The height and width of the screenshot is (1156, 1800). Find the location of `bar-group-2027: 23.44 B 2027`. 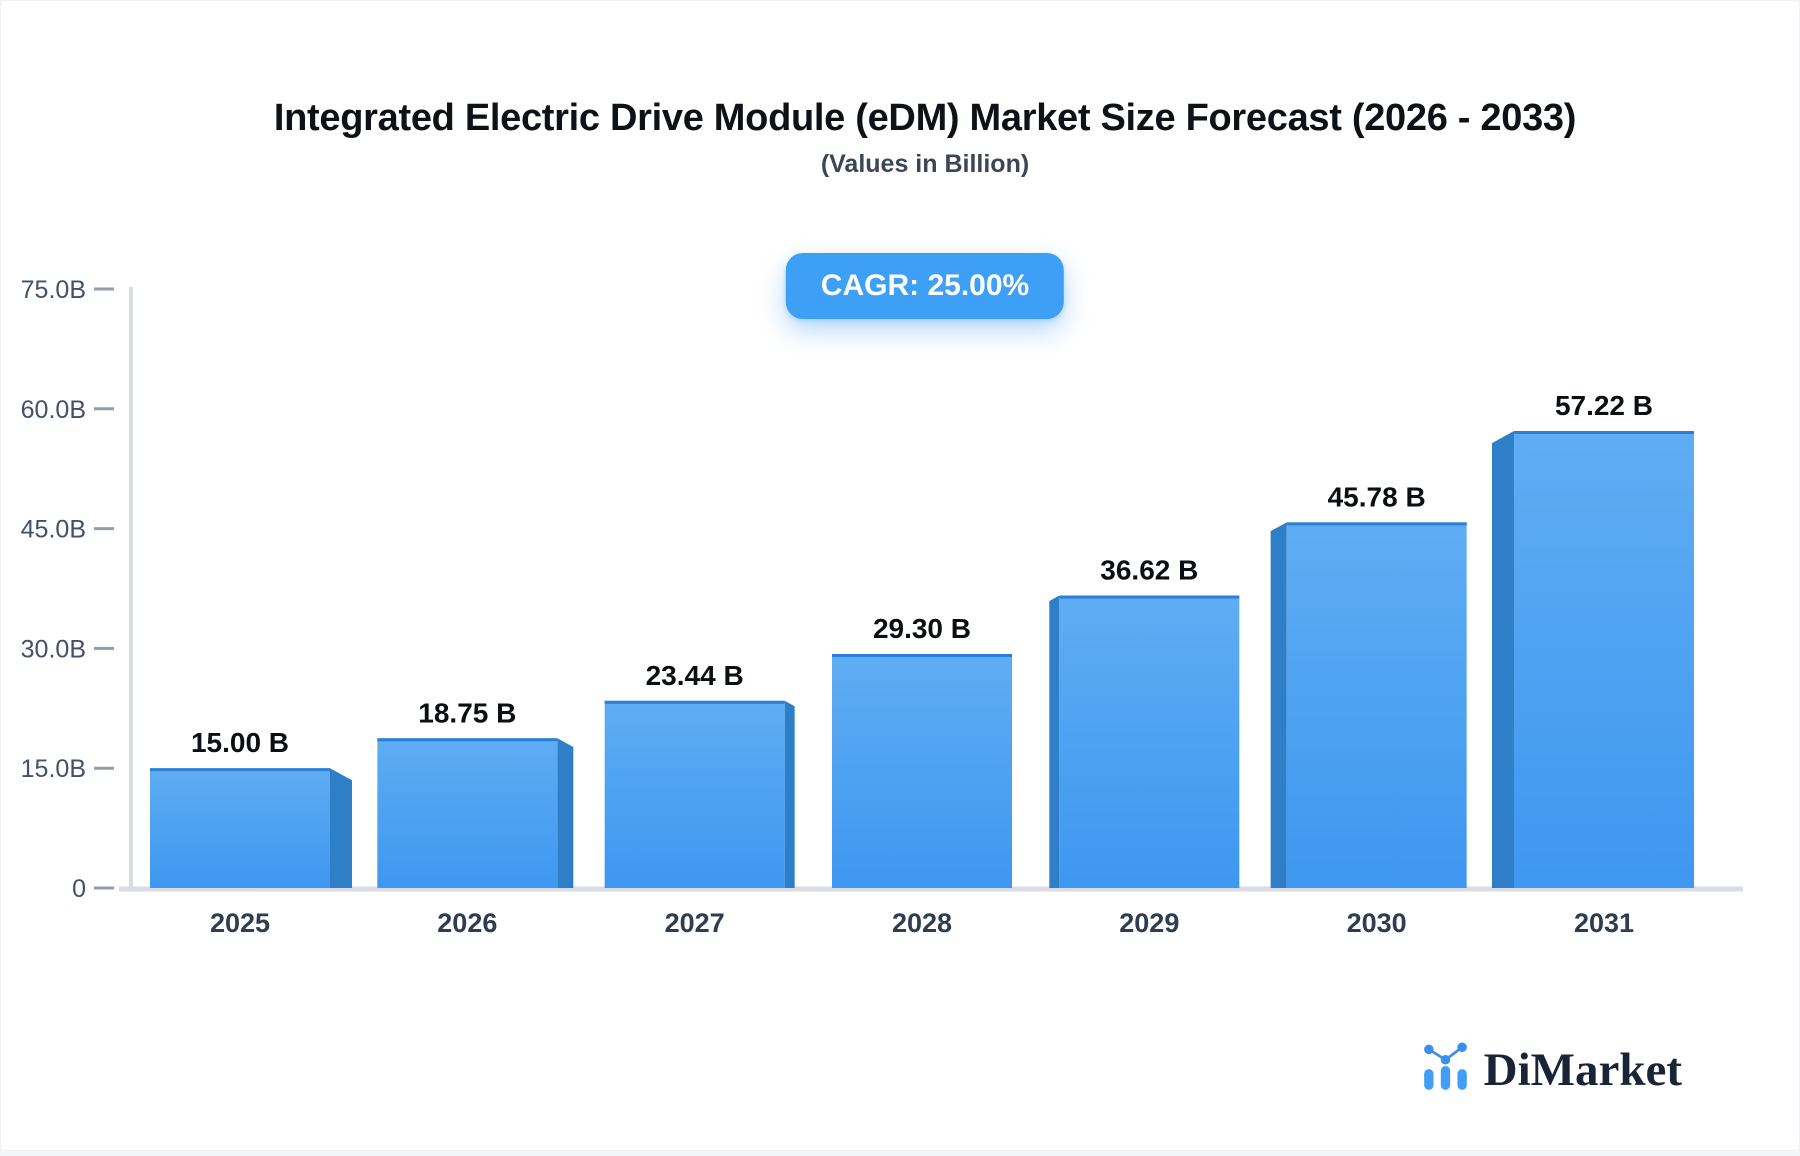

bar-group-2027: 23.44 B 2027 is located at coordinates (699, 799).